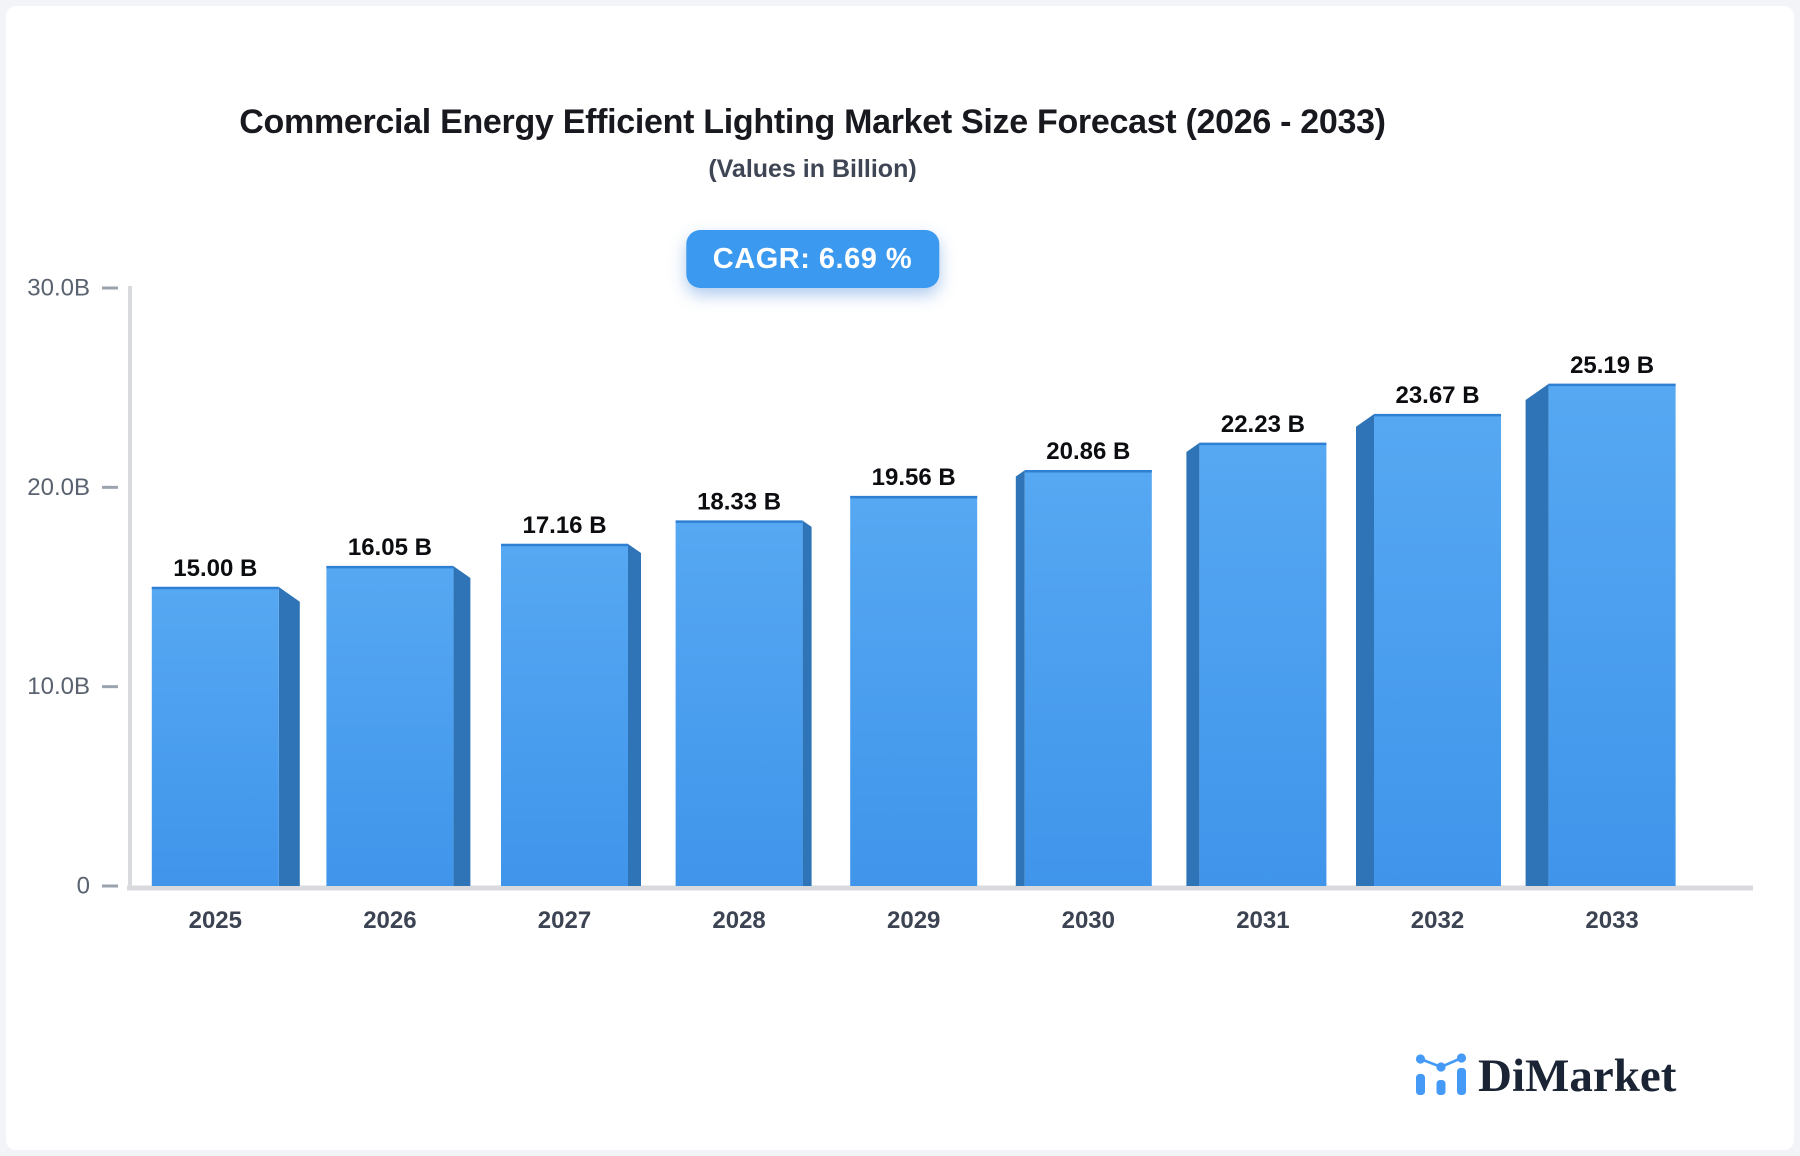  I want to click on bar-value-label: 18.33 B, so click(739, 502).